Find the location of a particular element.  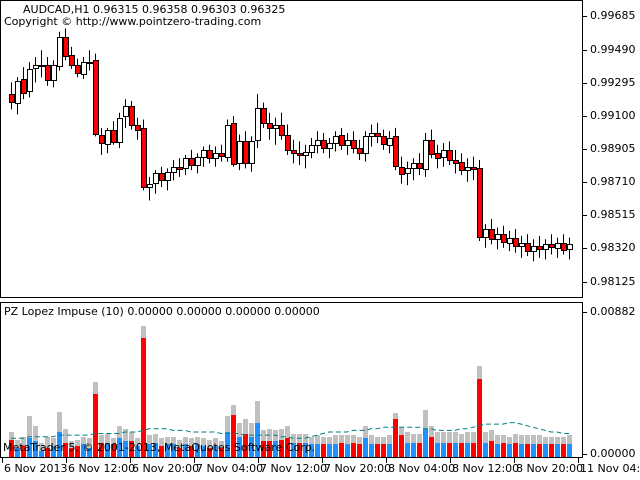

indicator-scale-axis: 0.00882 0.00000 is located at coordinates (611, 381).